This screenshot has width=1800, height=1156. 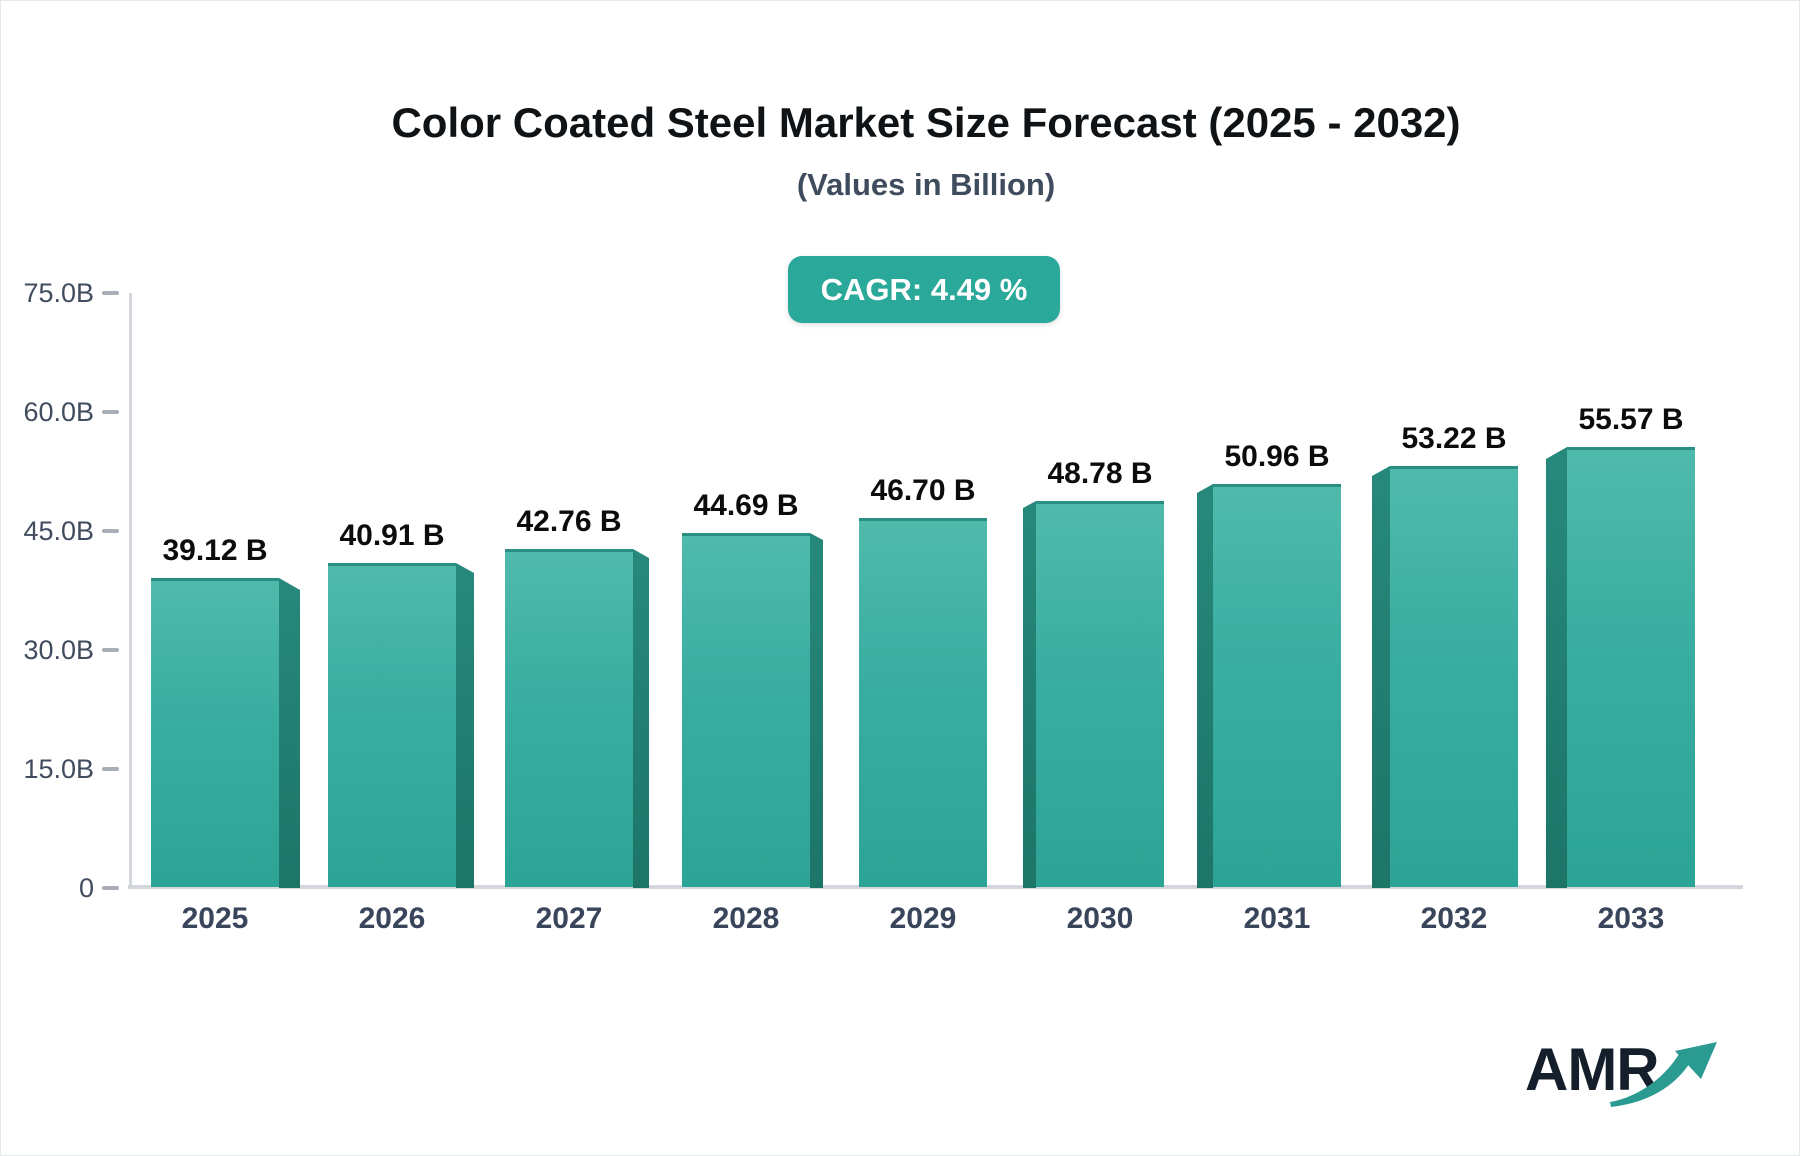 I want to click on y-axis-label: 75.0B, so click(x=58, y=293).